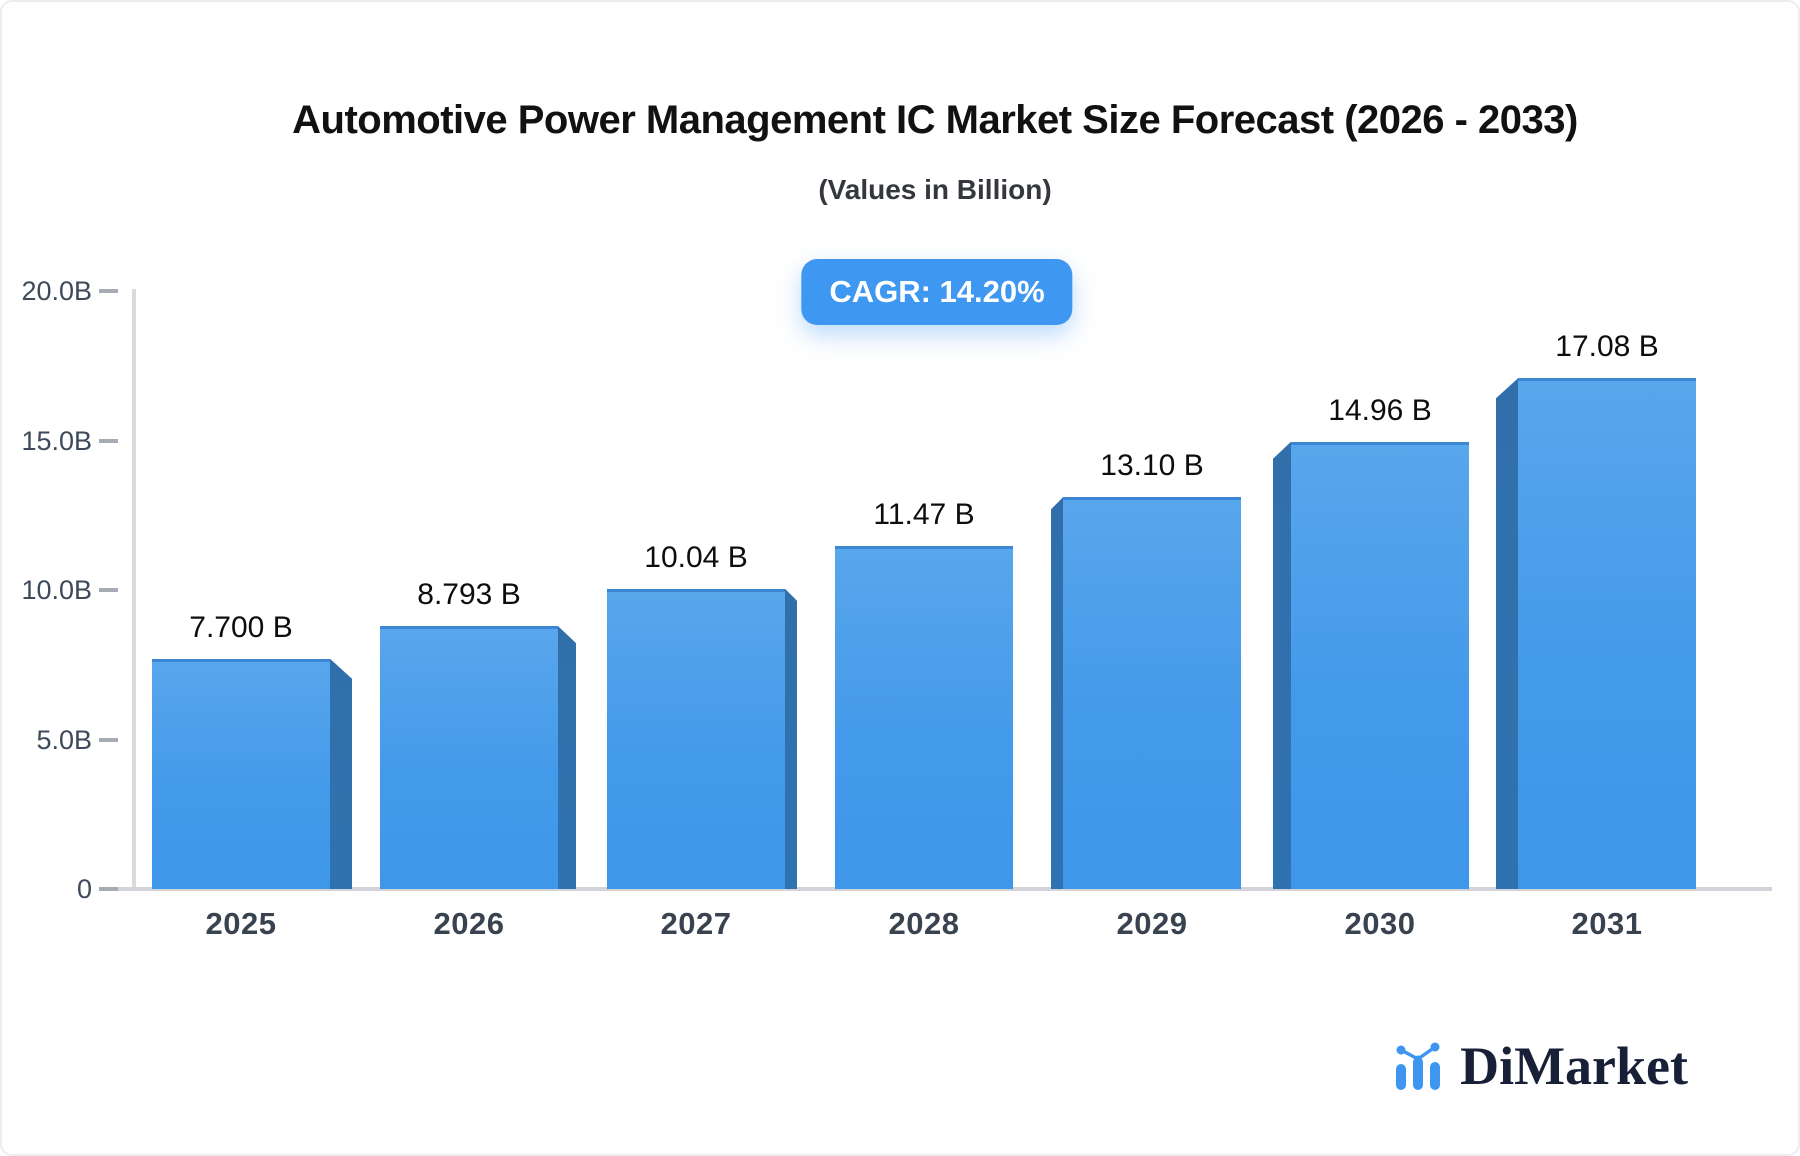 The image size is (1800, 1156). Describe the element at coordinates (1419, 1066) in the screenshot. I see `bar-chart-icon` at that location.